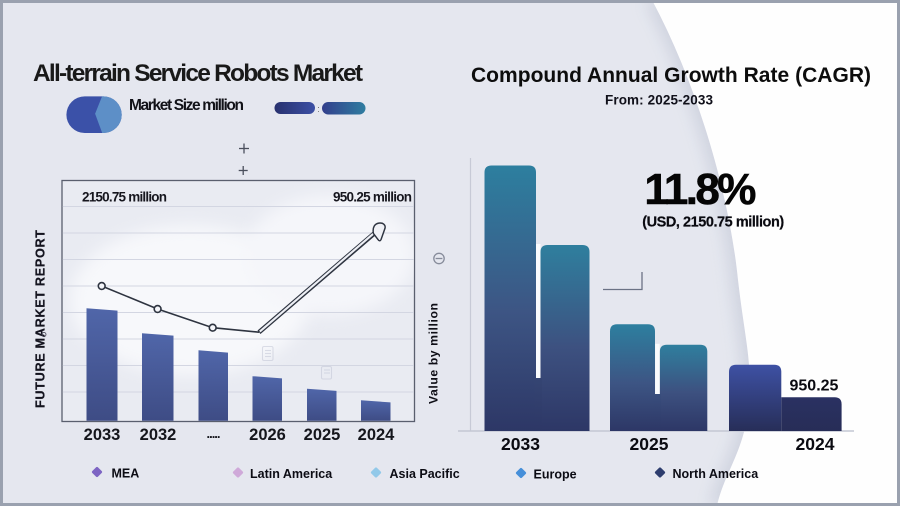 This screenshot has width=900, height=506. What do you see at coordinates (372, 197) in the screenshot?
I see `svg-text: 950.25 million` at bounding box center [372, 197].